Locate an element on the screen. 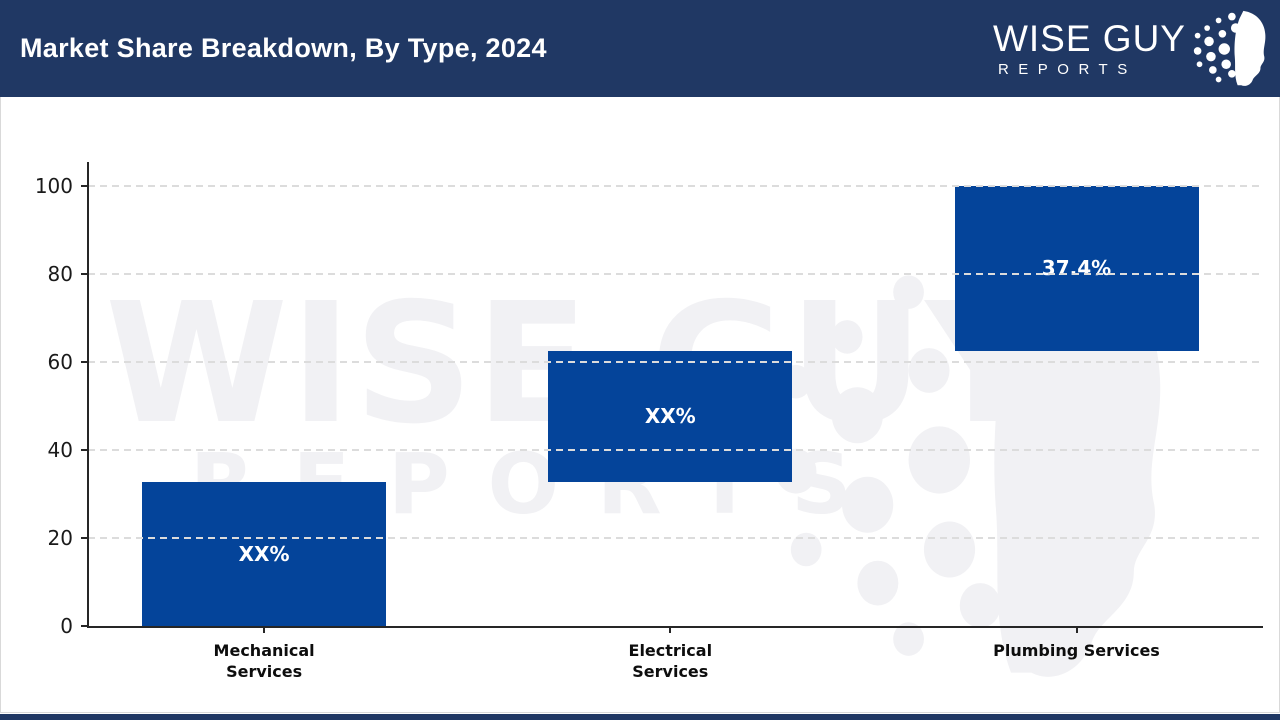 This screenshot has height=720, width=1280. y-axis-line is located at coordinates (88, 395).